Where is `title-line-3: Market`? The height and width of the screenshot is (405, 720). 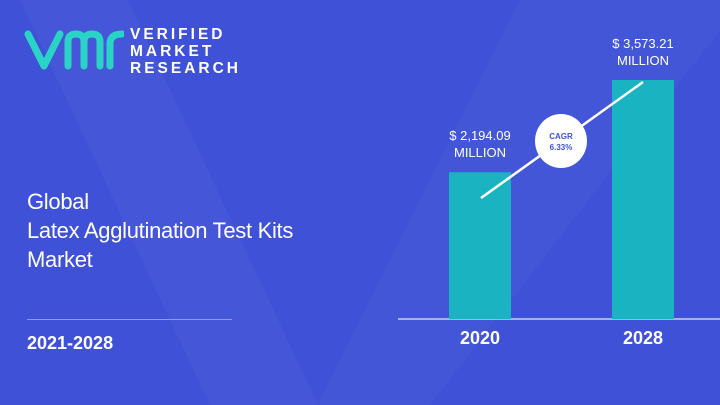 title-line-3: Market is located at coordinates (60, 259).